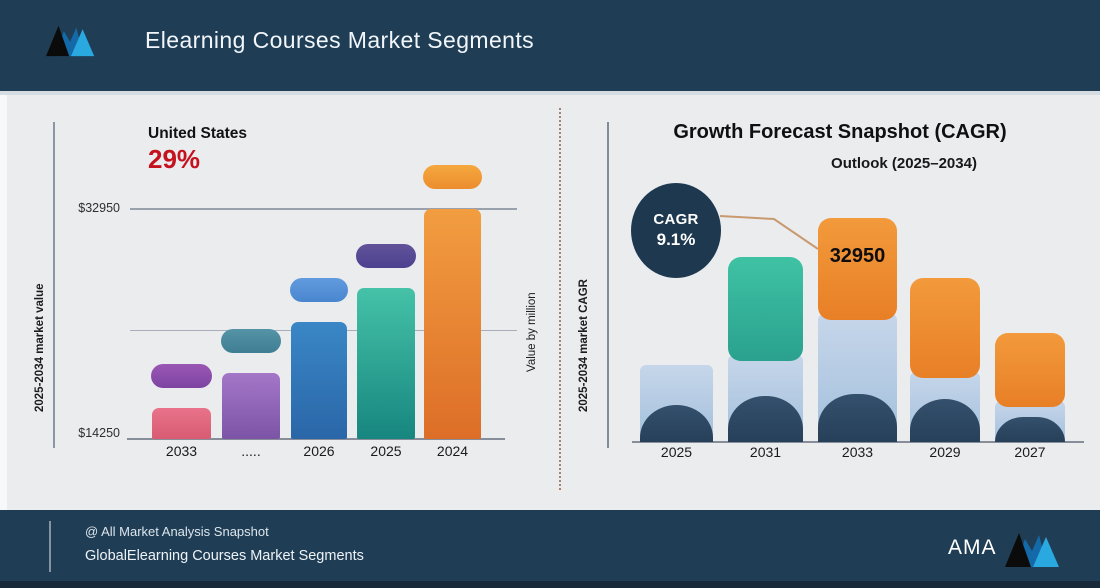 This screenshot has width=1100, height=588. I want to click on capsule-2033, so click(181, 375).